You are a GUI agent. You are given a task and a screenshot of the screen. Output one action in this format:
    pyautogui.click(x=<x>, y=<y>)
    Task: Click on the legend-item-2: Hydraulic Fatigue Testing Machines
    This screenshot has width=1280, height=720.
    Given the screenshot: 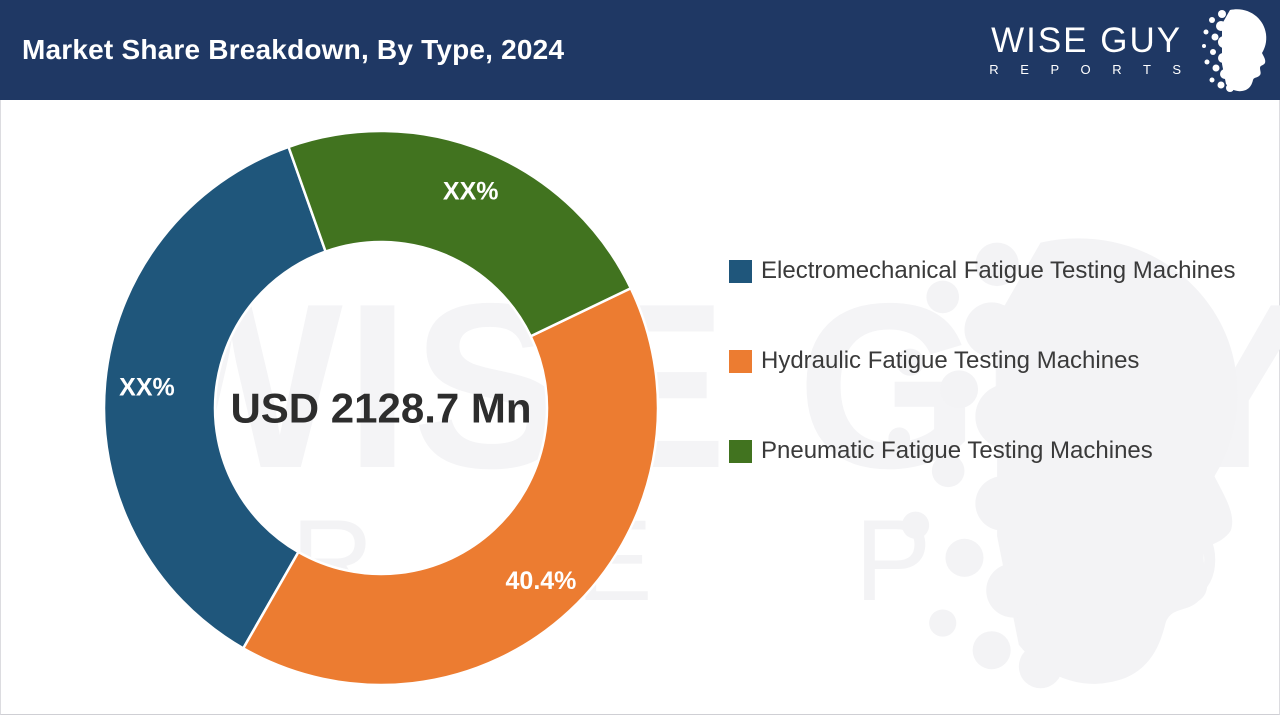 What is the action you would take?
    pyautogui.click(x=982, y=361)
    